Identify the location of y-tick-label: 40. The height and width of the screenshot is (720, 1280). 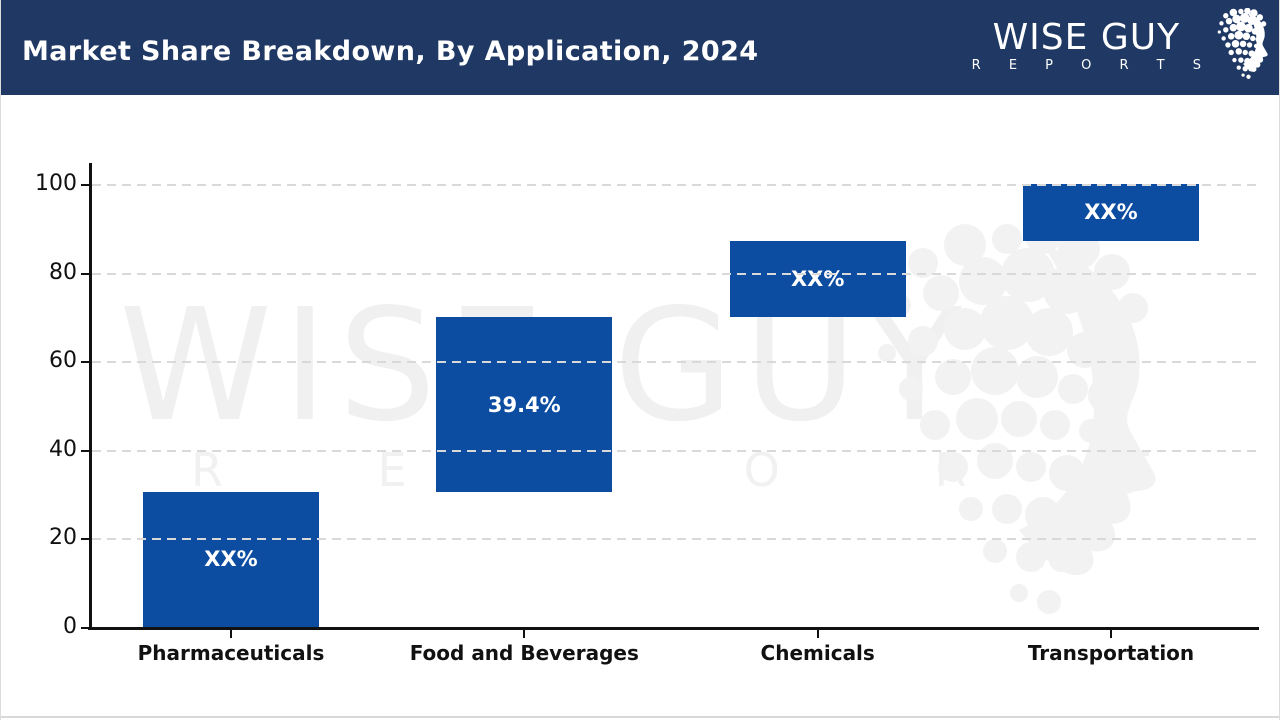
(63, 449).